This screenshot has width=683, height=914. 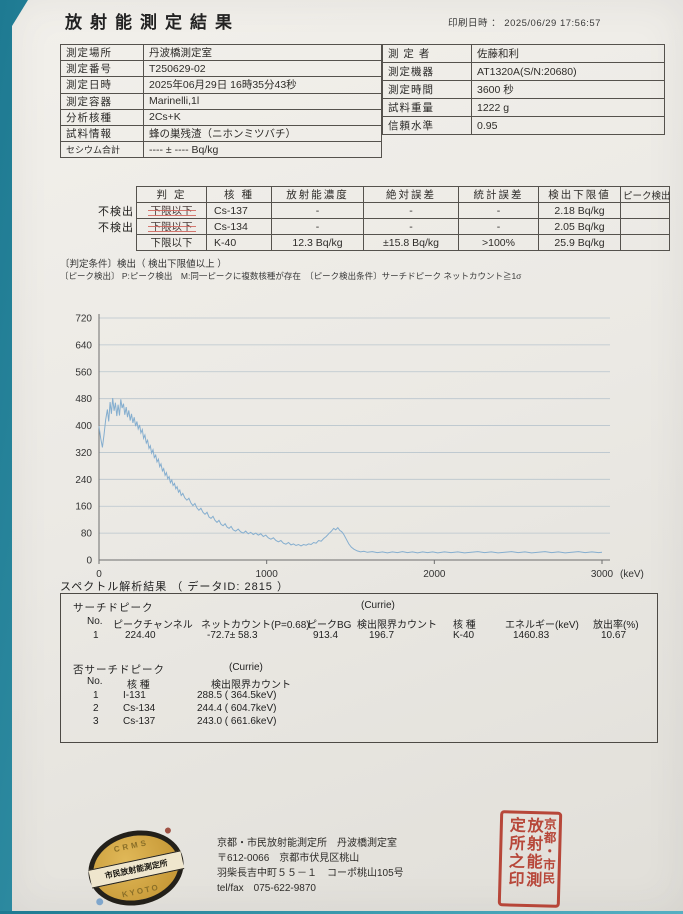 What do you see at coordinates (382, 635) in the screenshot?
I see `detection-limit-count: 196.7` at bounding box center [382, 635].